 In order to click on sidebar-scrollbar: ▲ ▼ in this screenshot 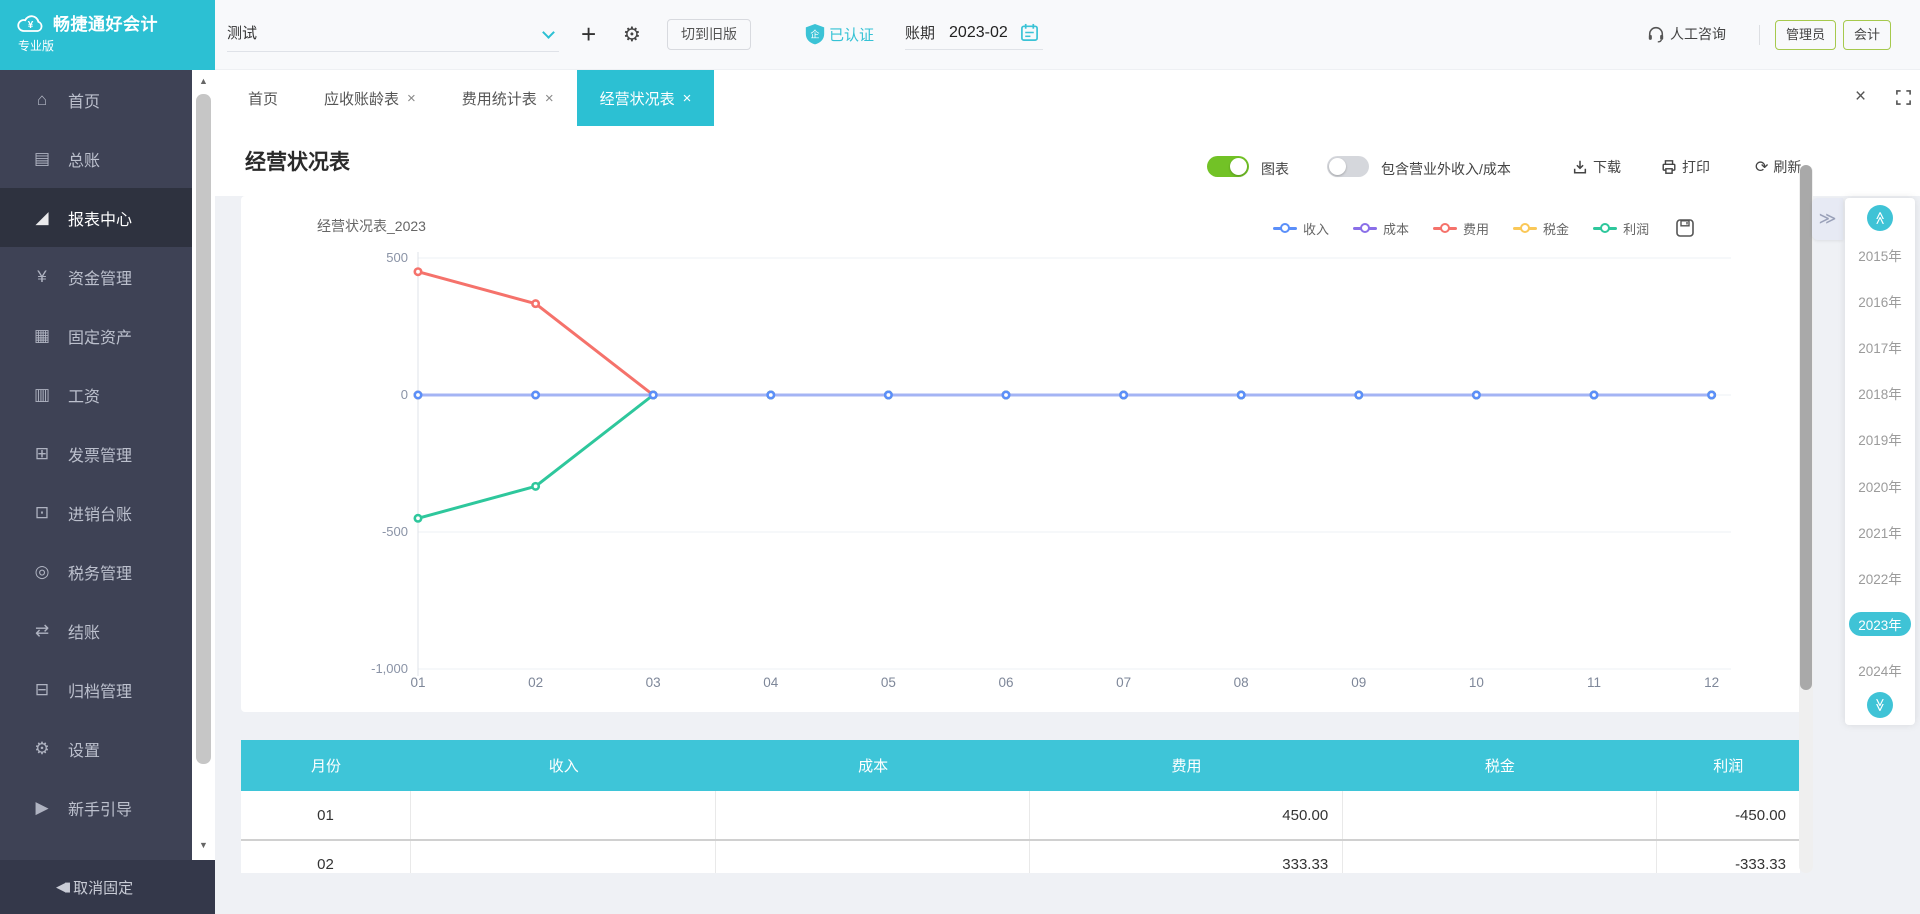, I will do `click(203, 465)`.